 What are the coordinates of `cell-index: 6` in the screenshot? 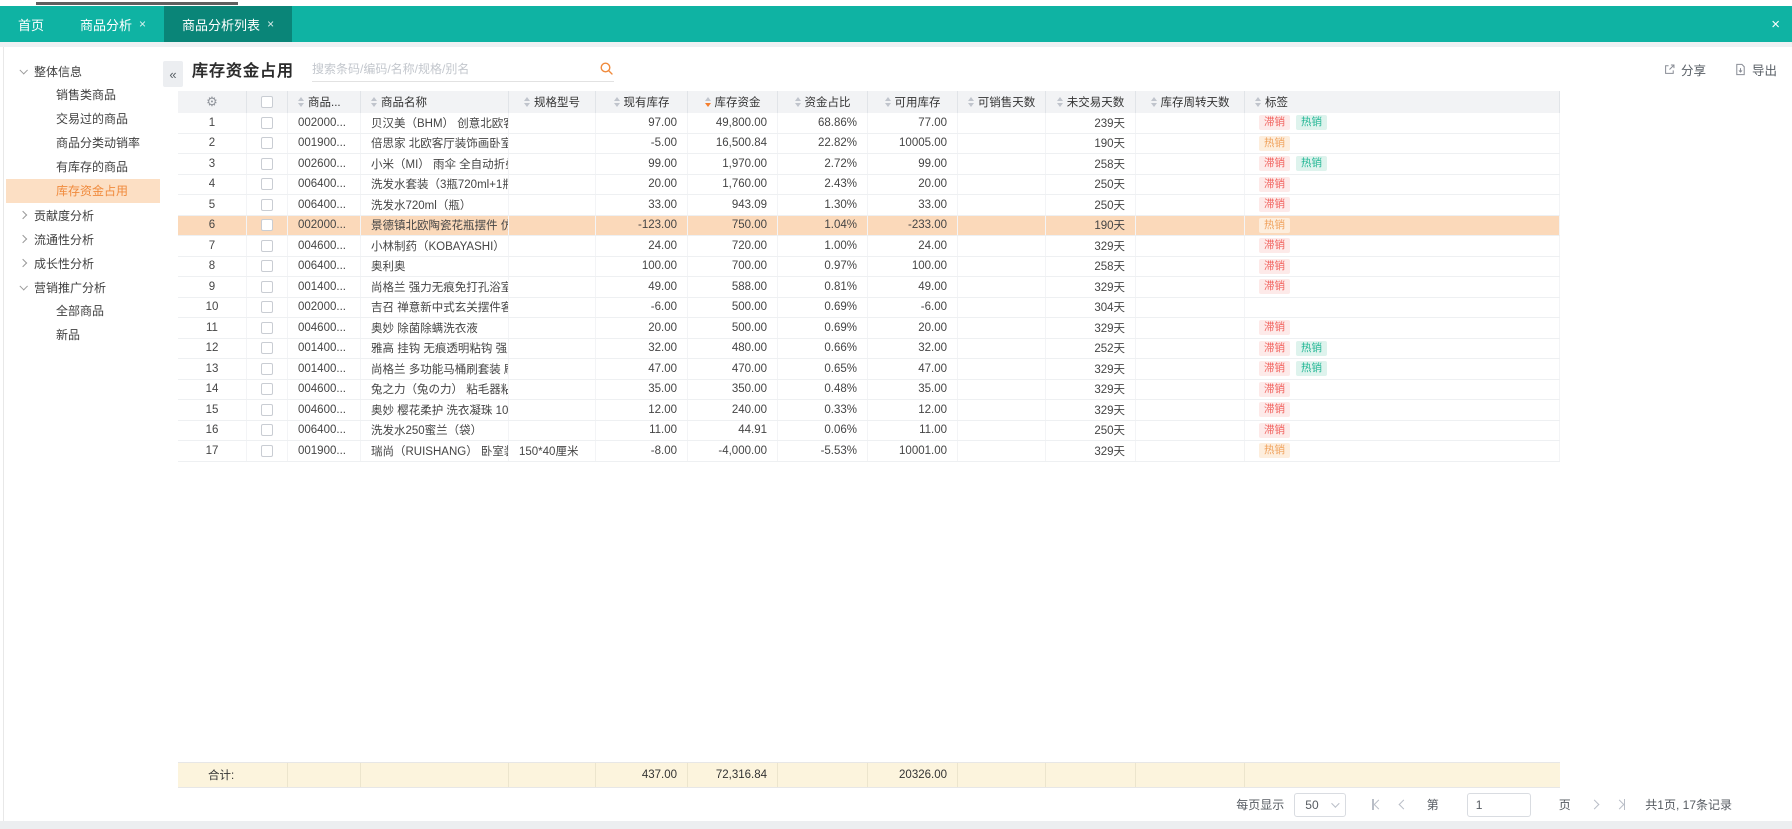 It's located at (212, 225).